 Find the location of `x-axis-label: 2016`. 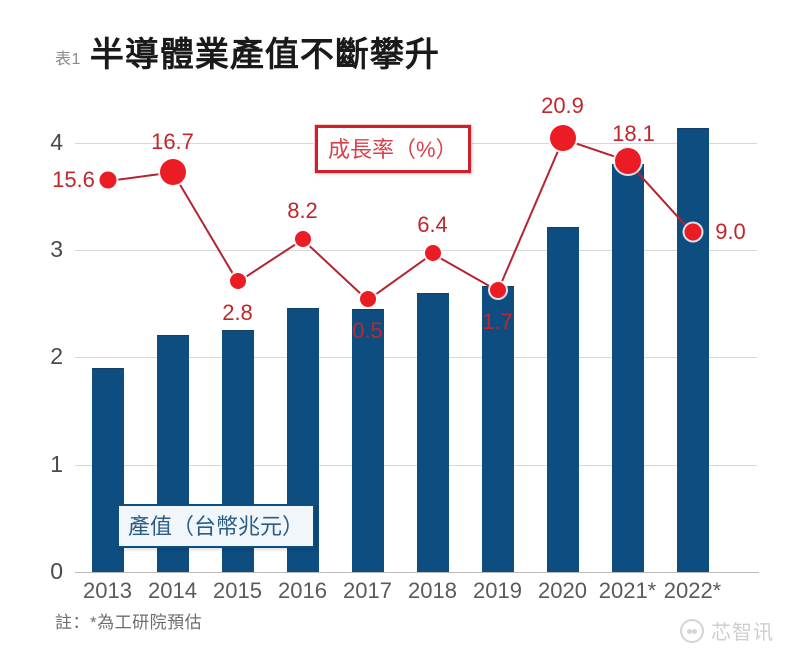

x-axis-label: 2016 is located at coordinates (302, 590).